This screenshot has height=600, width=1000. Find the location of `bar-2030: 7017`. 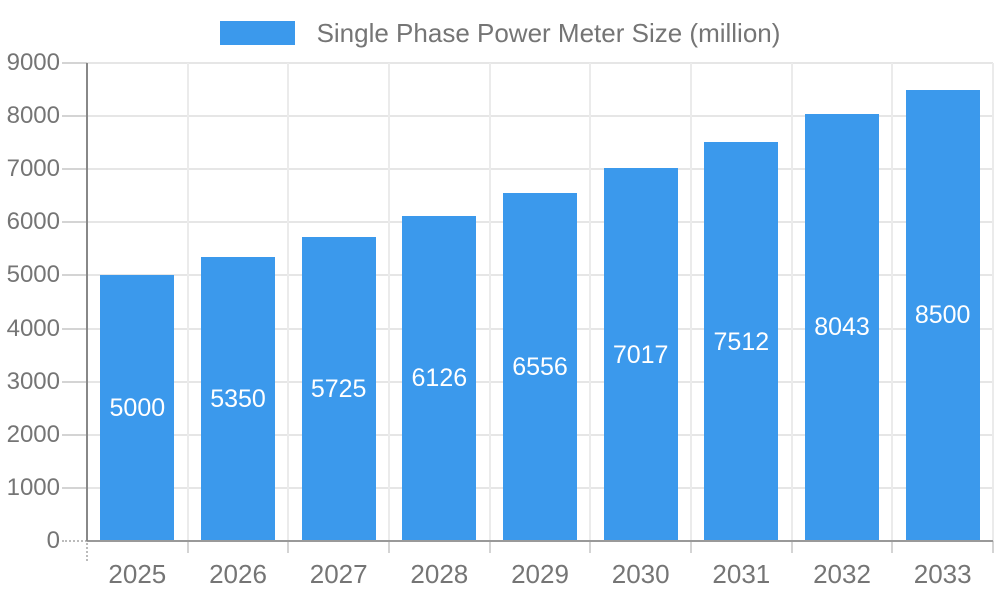

bar-2030: 7017 is located at coordinates (640, 354).